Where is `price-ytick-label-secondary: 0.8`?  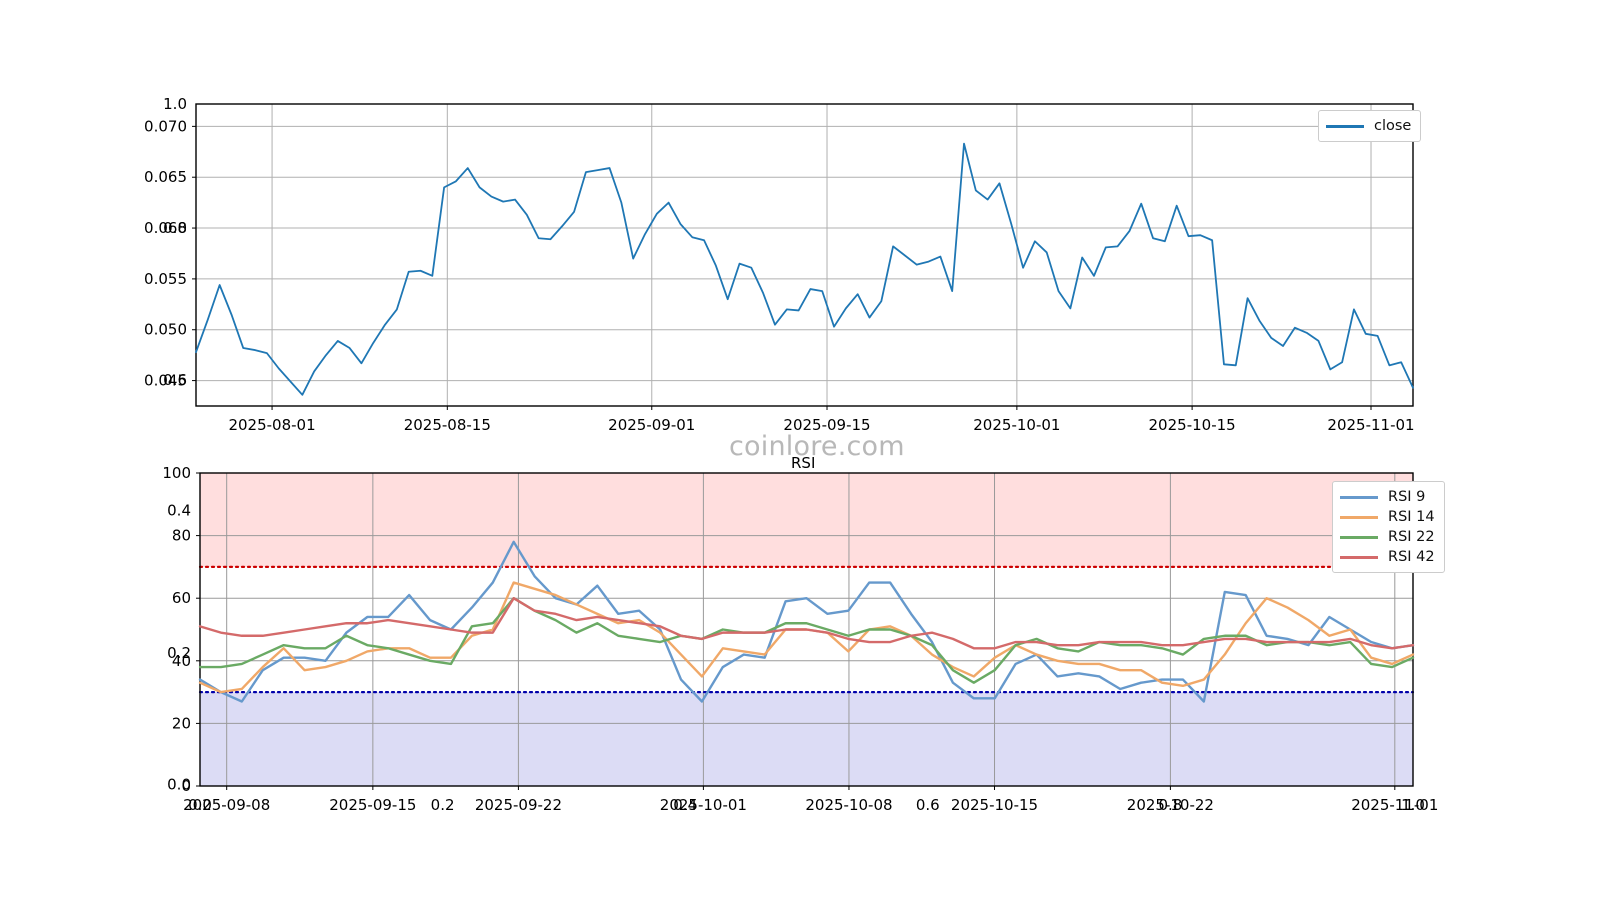
price-ytick-label-secondary: 0.8 is located at coordinates (175, 228).